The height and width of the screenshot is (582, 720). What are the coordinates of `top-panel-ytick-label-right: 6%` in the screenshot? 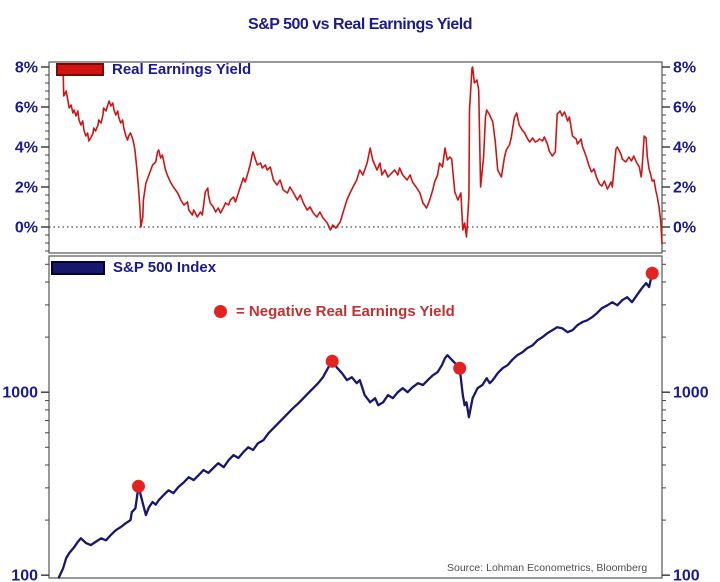 It's located at (684, 108).